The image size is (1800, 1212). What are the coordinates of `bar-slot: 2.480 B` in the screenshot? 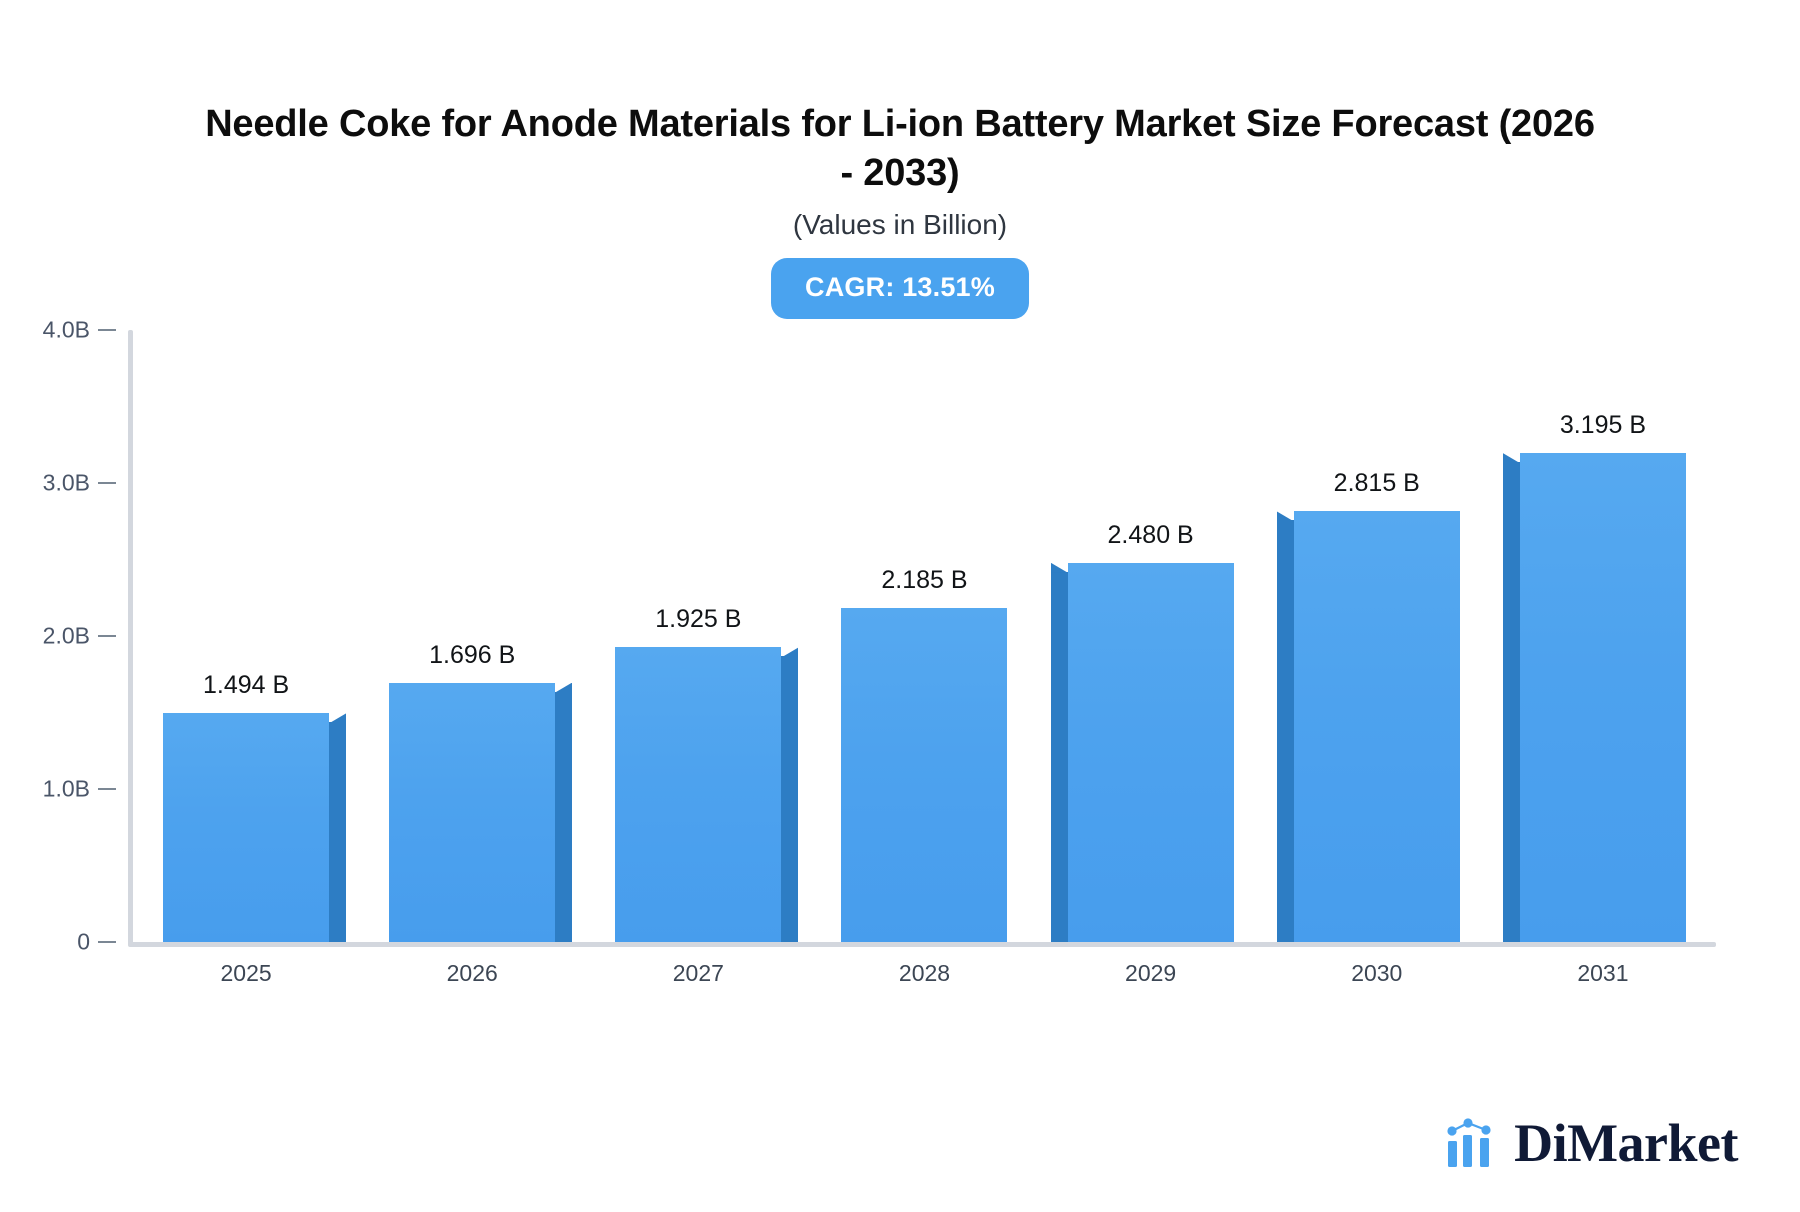 It's located at (1151, 636).